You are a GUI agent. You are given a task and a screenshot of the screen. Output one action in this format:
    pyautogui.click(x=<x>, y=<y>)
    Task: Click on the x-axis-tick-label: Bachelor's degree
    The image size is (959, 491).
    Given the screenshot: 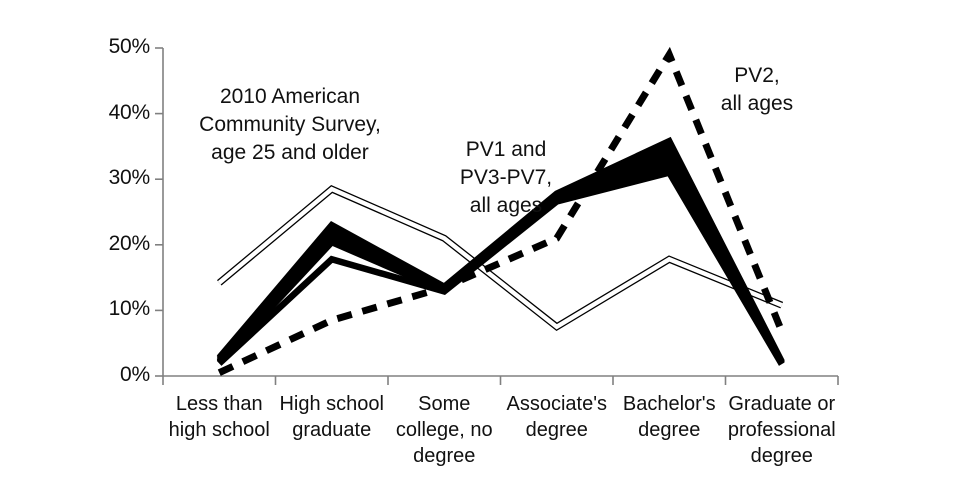 What is the action you would take?
    pyautogui.click(x=669, y=417)
    